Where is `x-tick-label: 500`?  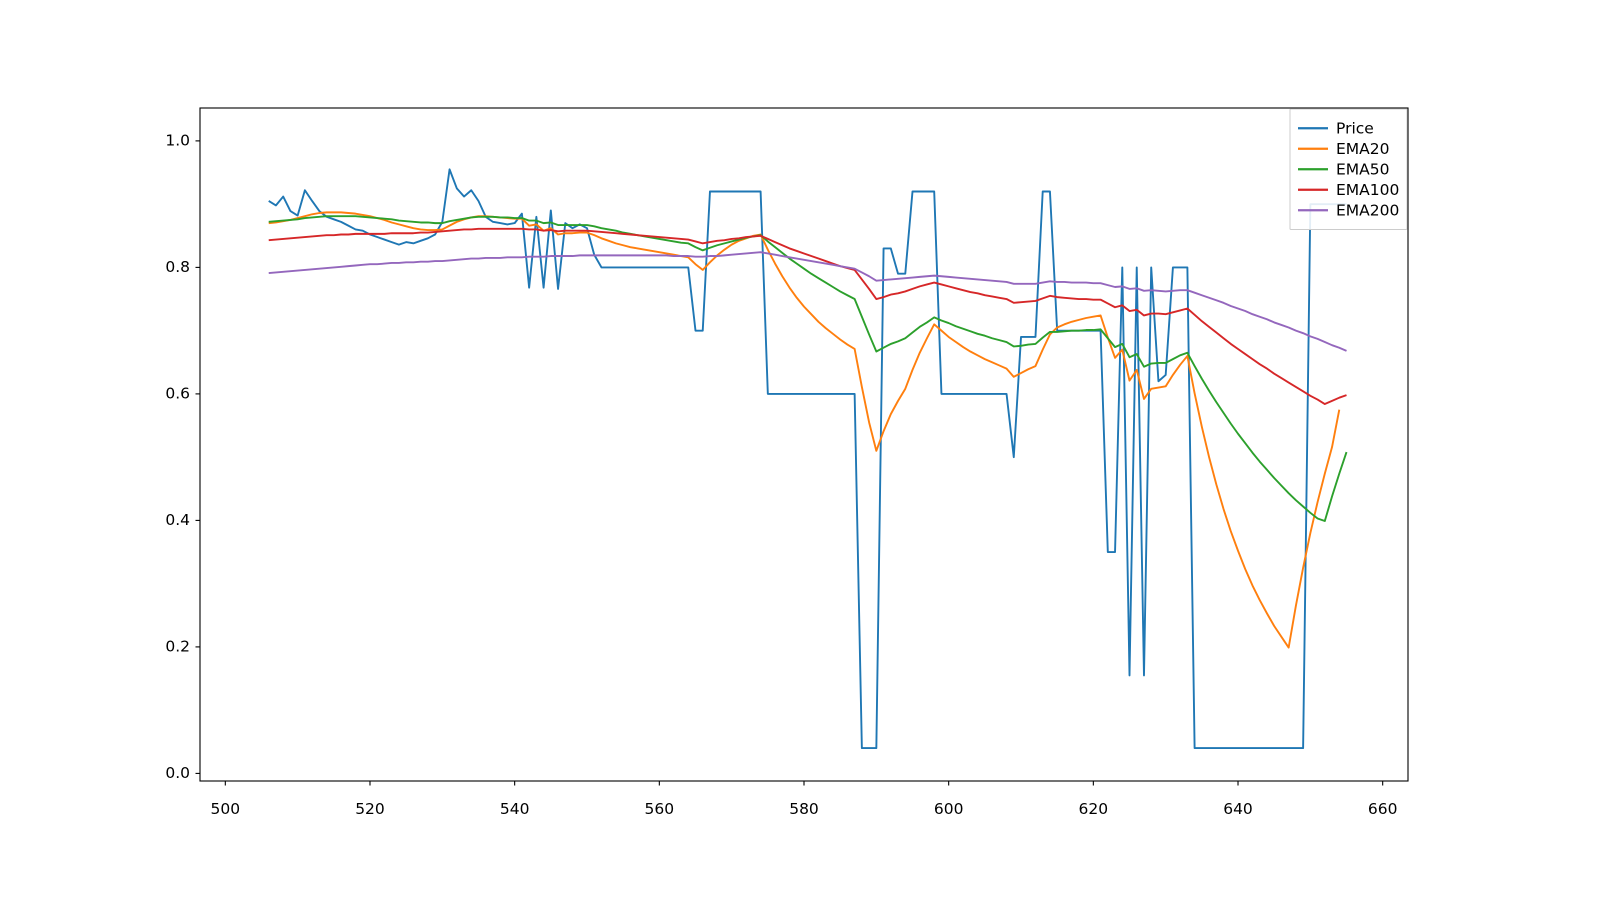 x-tick-label: 500 is located at coordinates (226, 809).